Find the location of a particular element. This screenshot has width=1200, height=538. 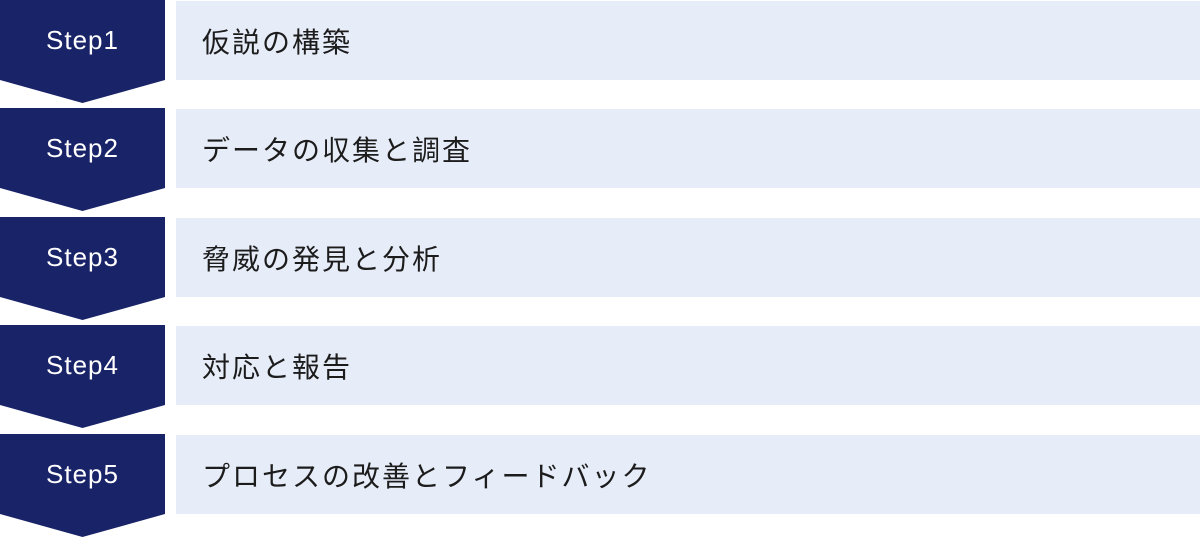

step-5-arrow: Step5 is located at coordinates (82, 485).